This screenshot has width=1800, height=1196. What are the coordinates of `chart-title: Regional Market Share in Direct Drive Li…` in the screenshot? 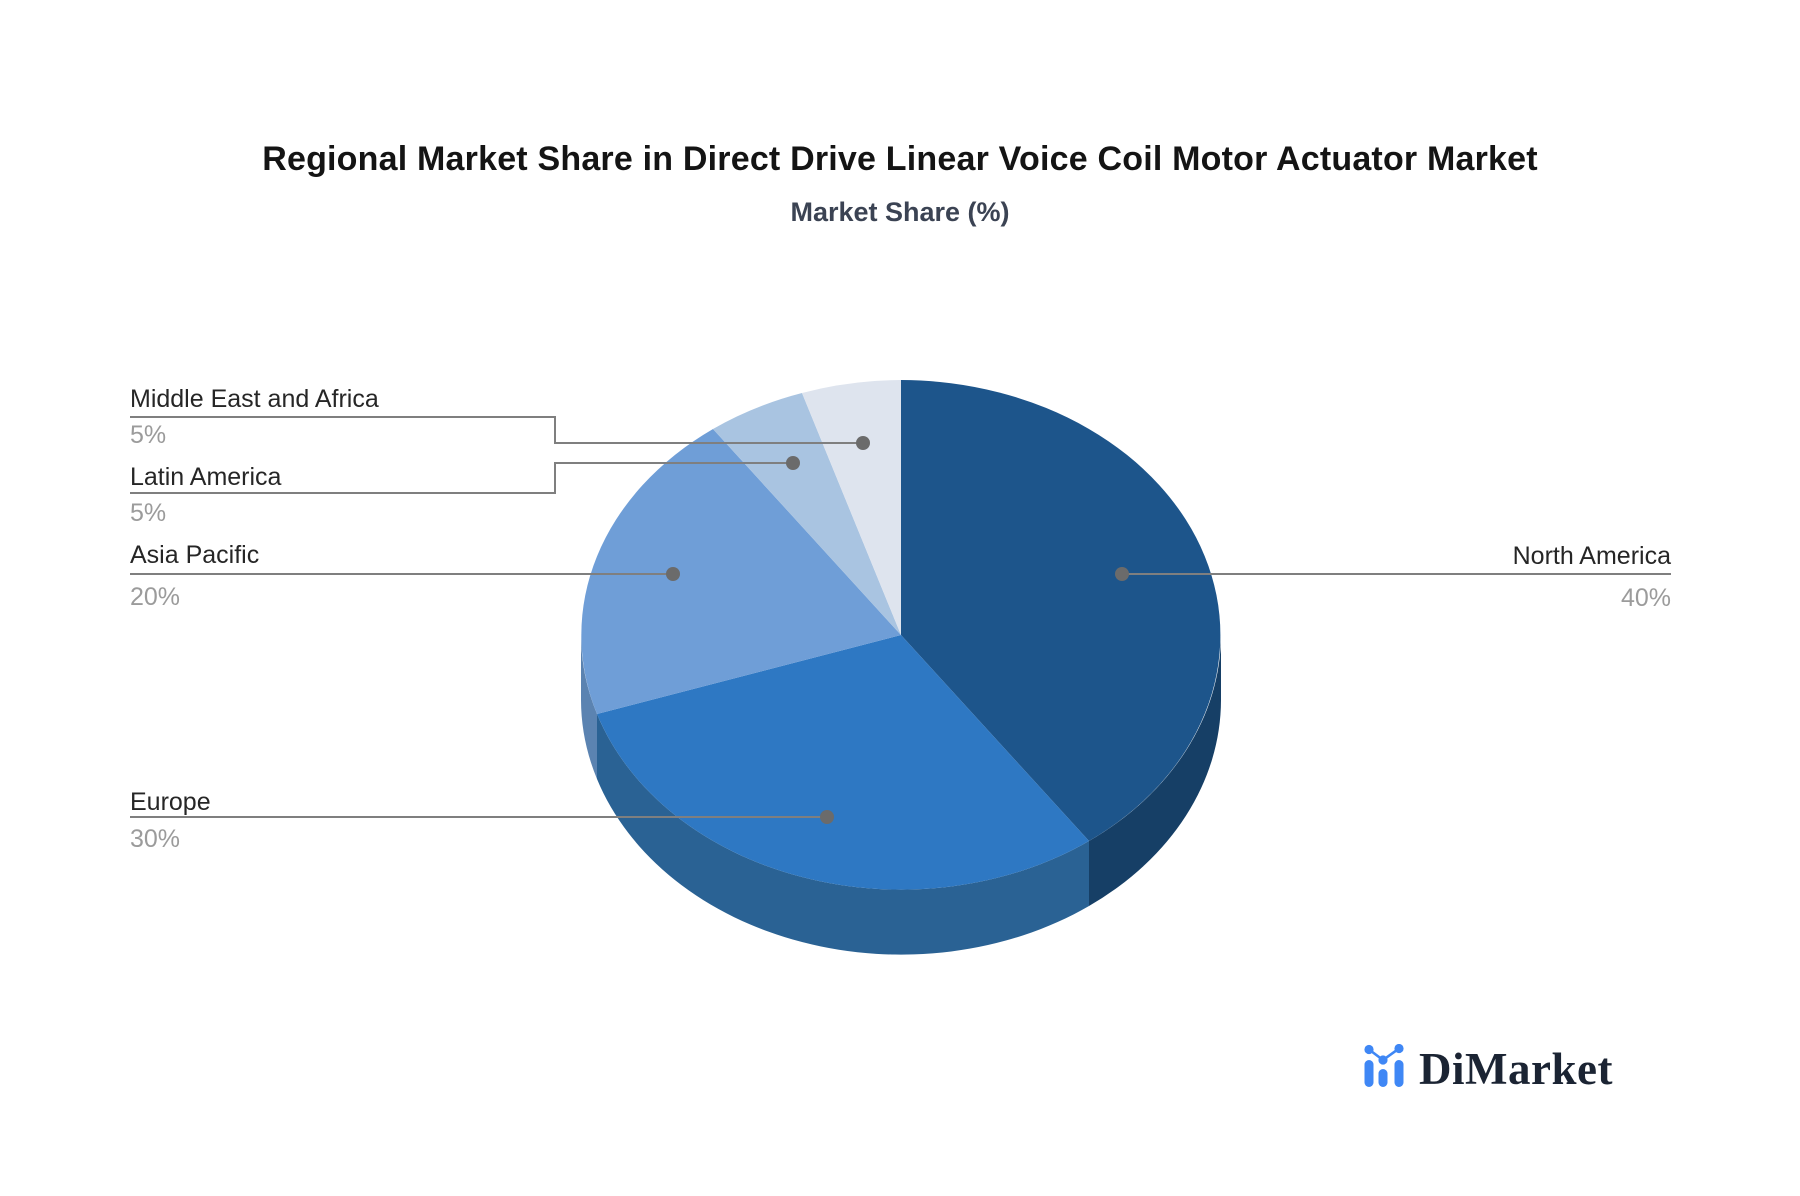 It's located at (900, 159).